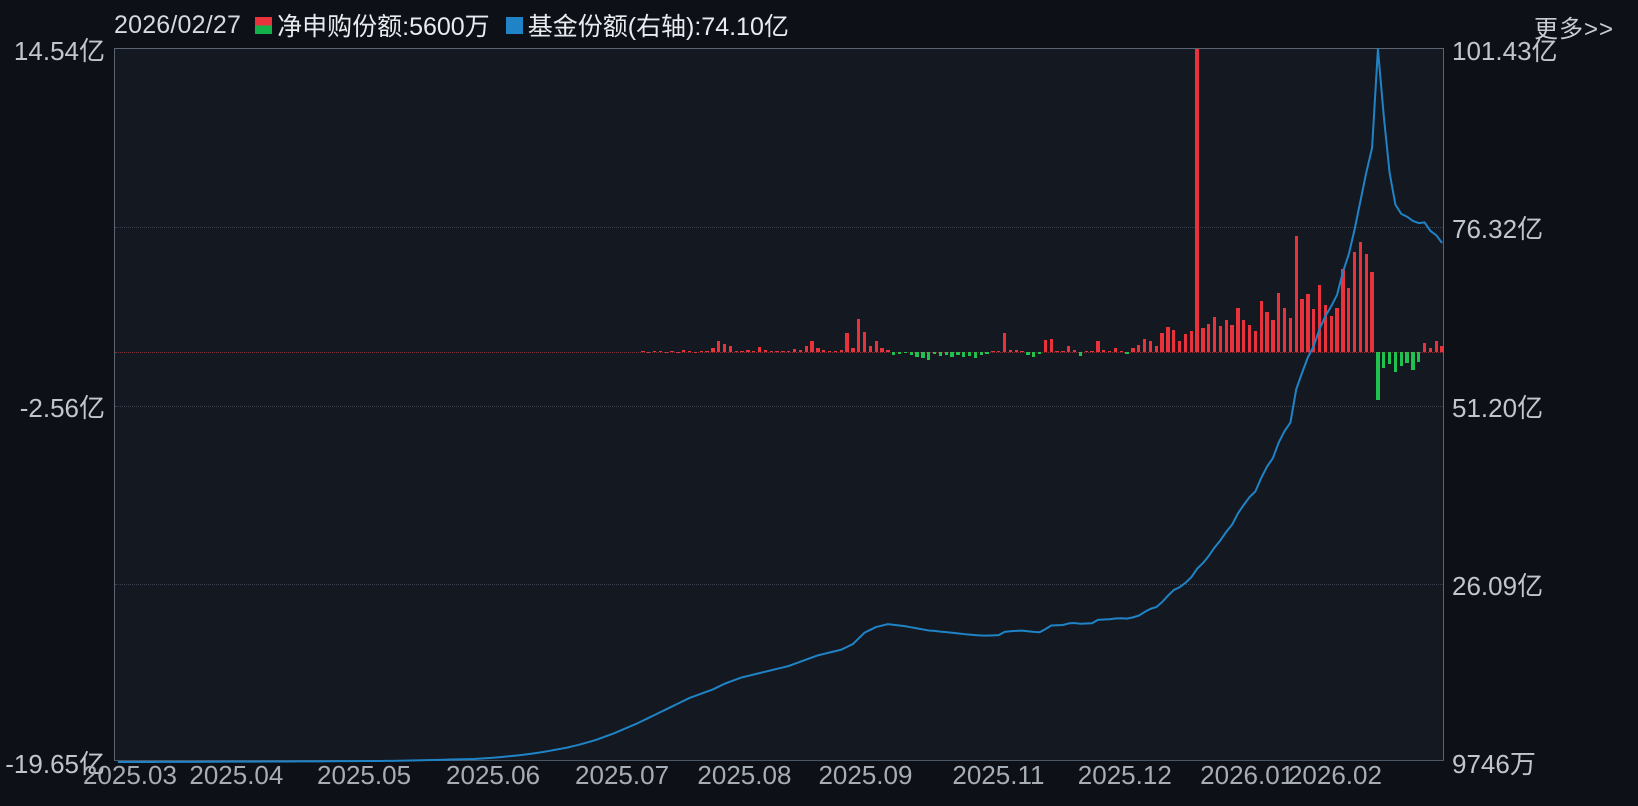 The width and height of the screenshot is (1638, 806). Describe the element at coordinates (514, 25) in the screenshot. I see `fund-shares-swatch-icon` at that location.